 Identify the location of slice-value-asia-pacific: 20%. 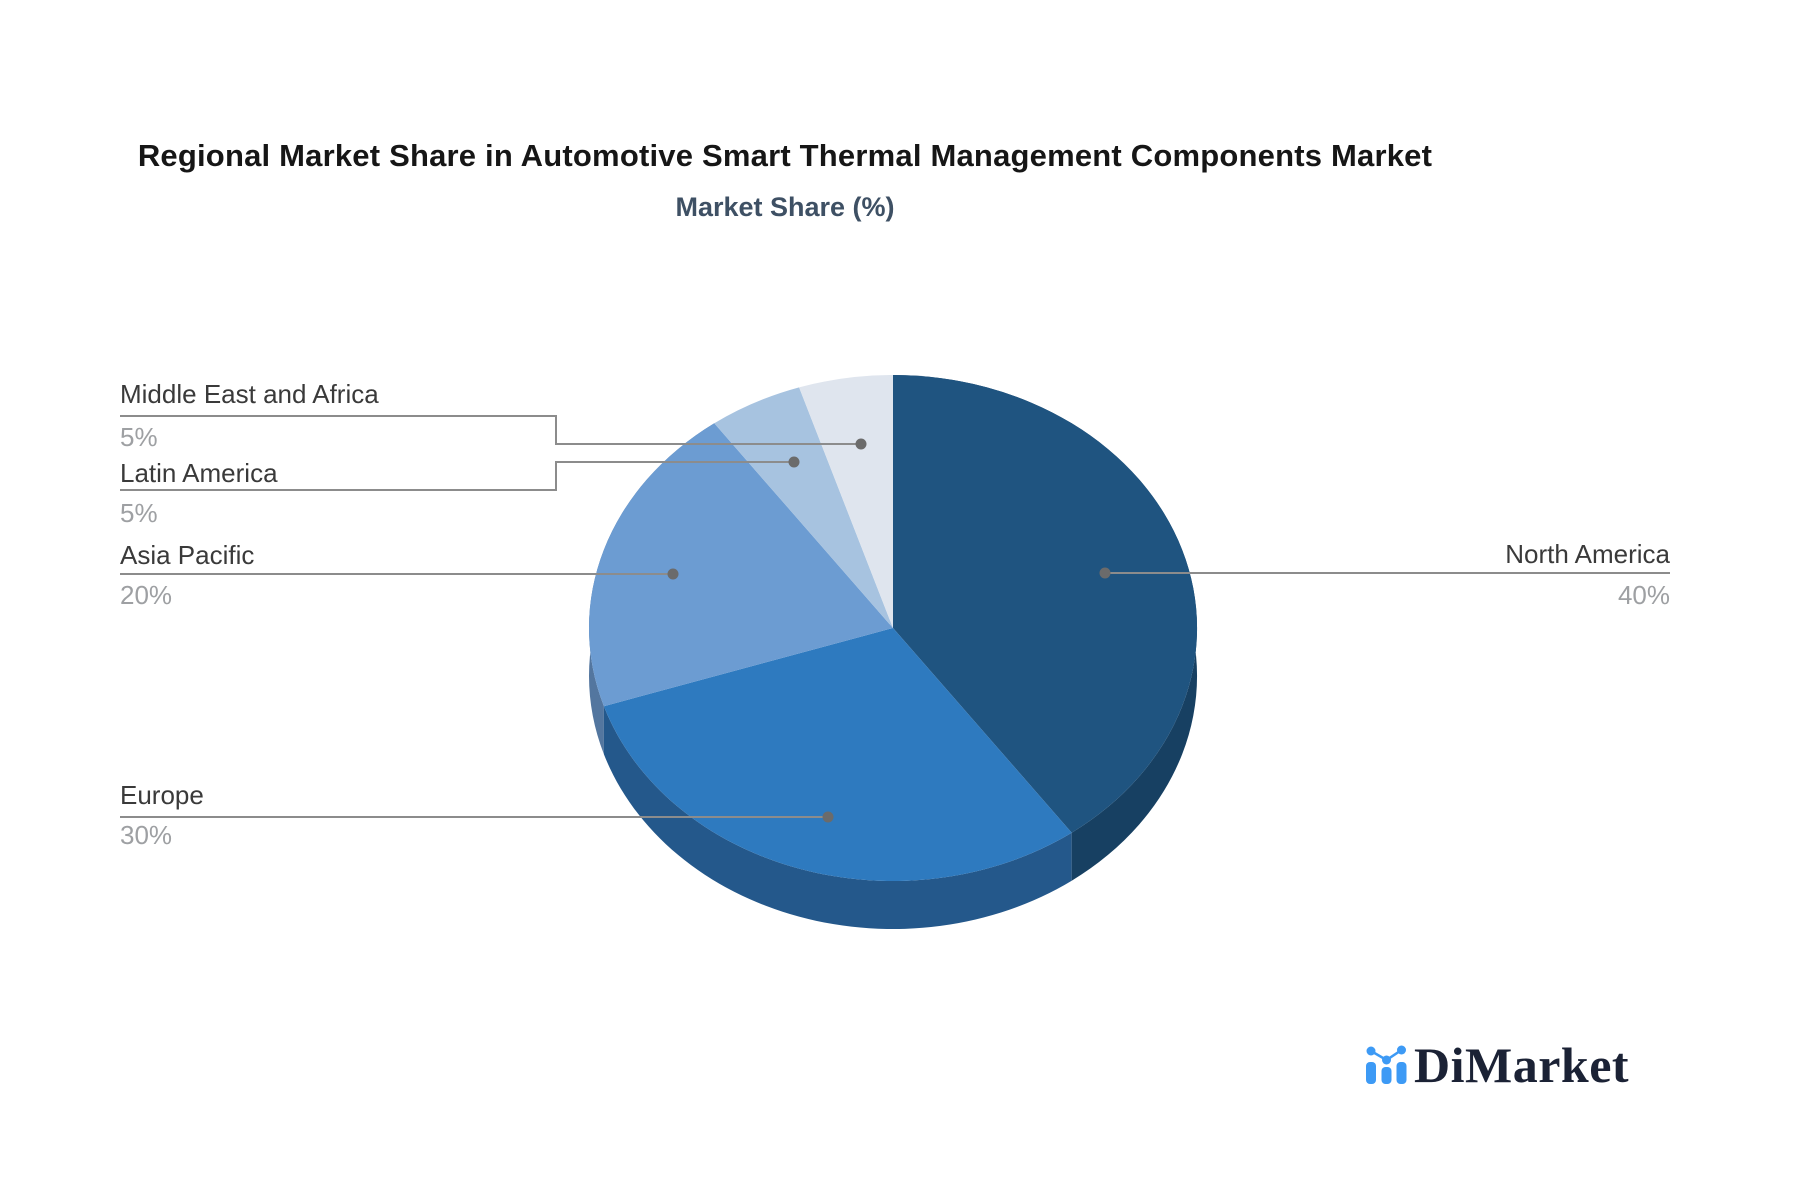
(146, 595).